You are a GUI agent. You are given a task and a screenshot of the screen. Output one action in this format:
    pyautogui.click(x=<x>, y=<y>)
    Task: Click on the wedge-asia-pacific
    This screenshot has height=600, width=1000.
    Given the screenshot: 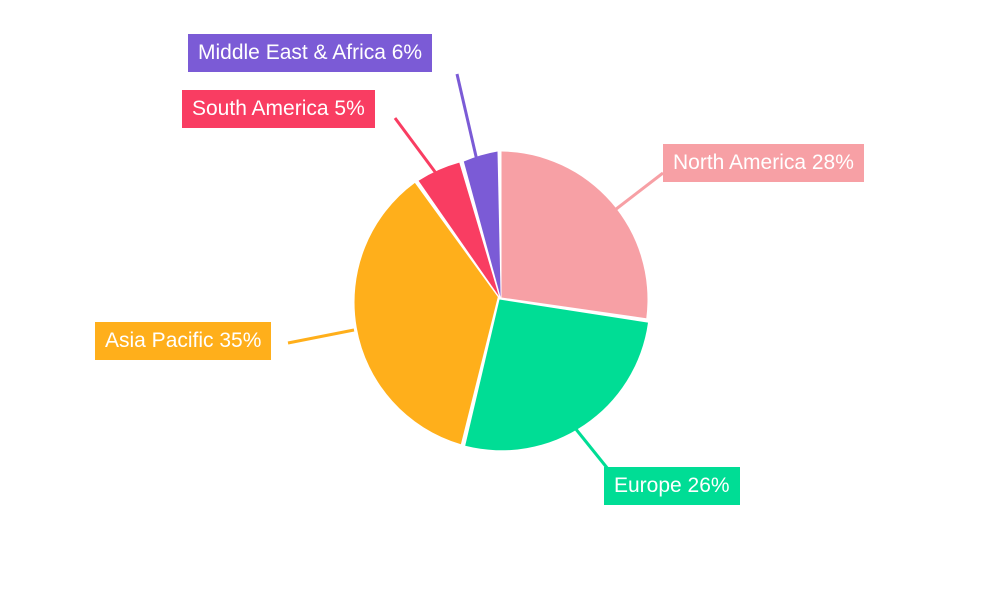 What is the action you would take?
    pyautogui.click(x=426, y=313)
    